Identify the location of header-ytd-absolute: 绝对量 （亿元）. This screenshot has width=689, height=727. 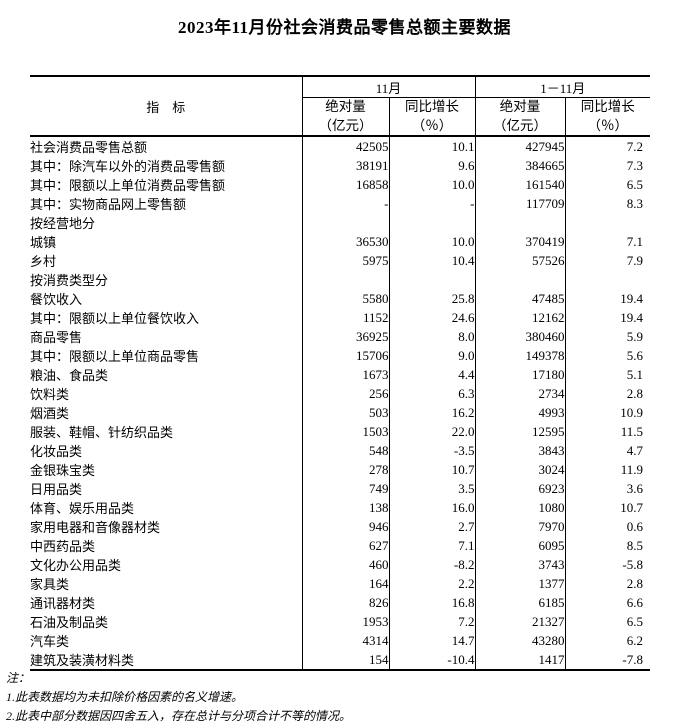
(520, 117).